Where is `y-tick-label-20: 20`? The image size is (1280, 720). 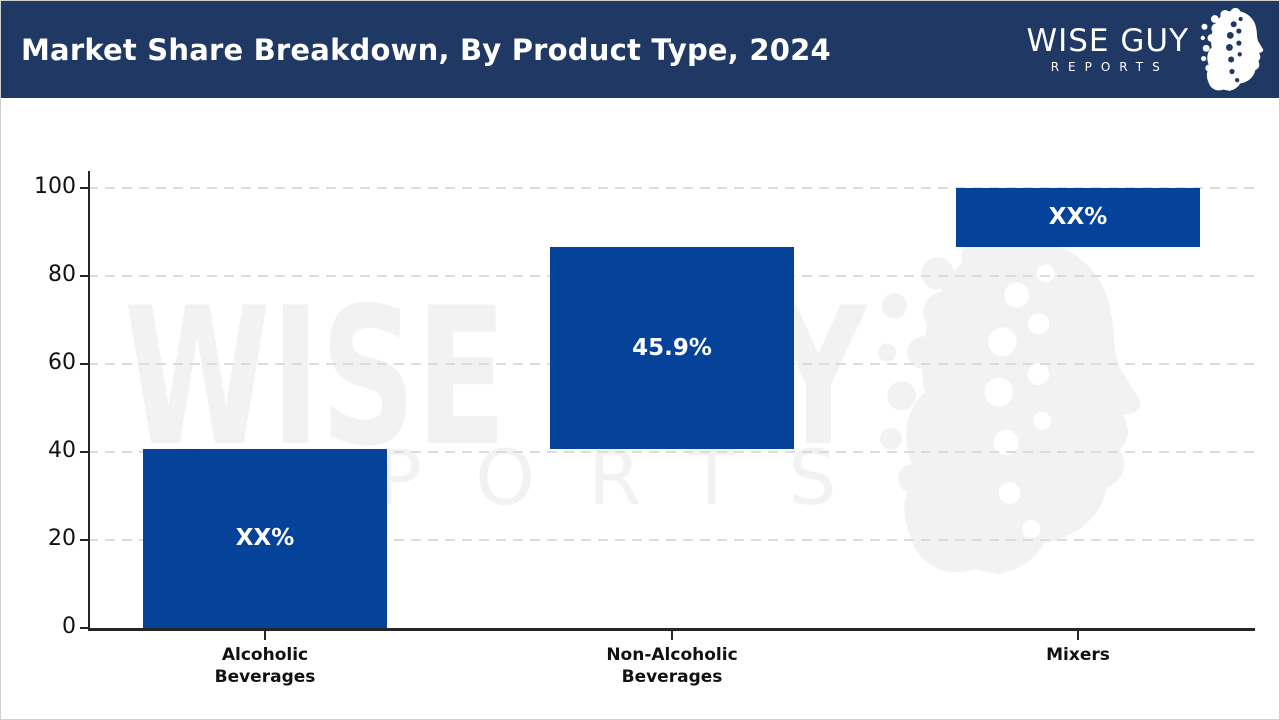
y-tick-label-20: 20 is located at coordinates (62, 538).